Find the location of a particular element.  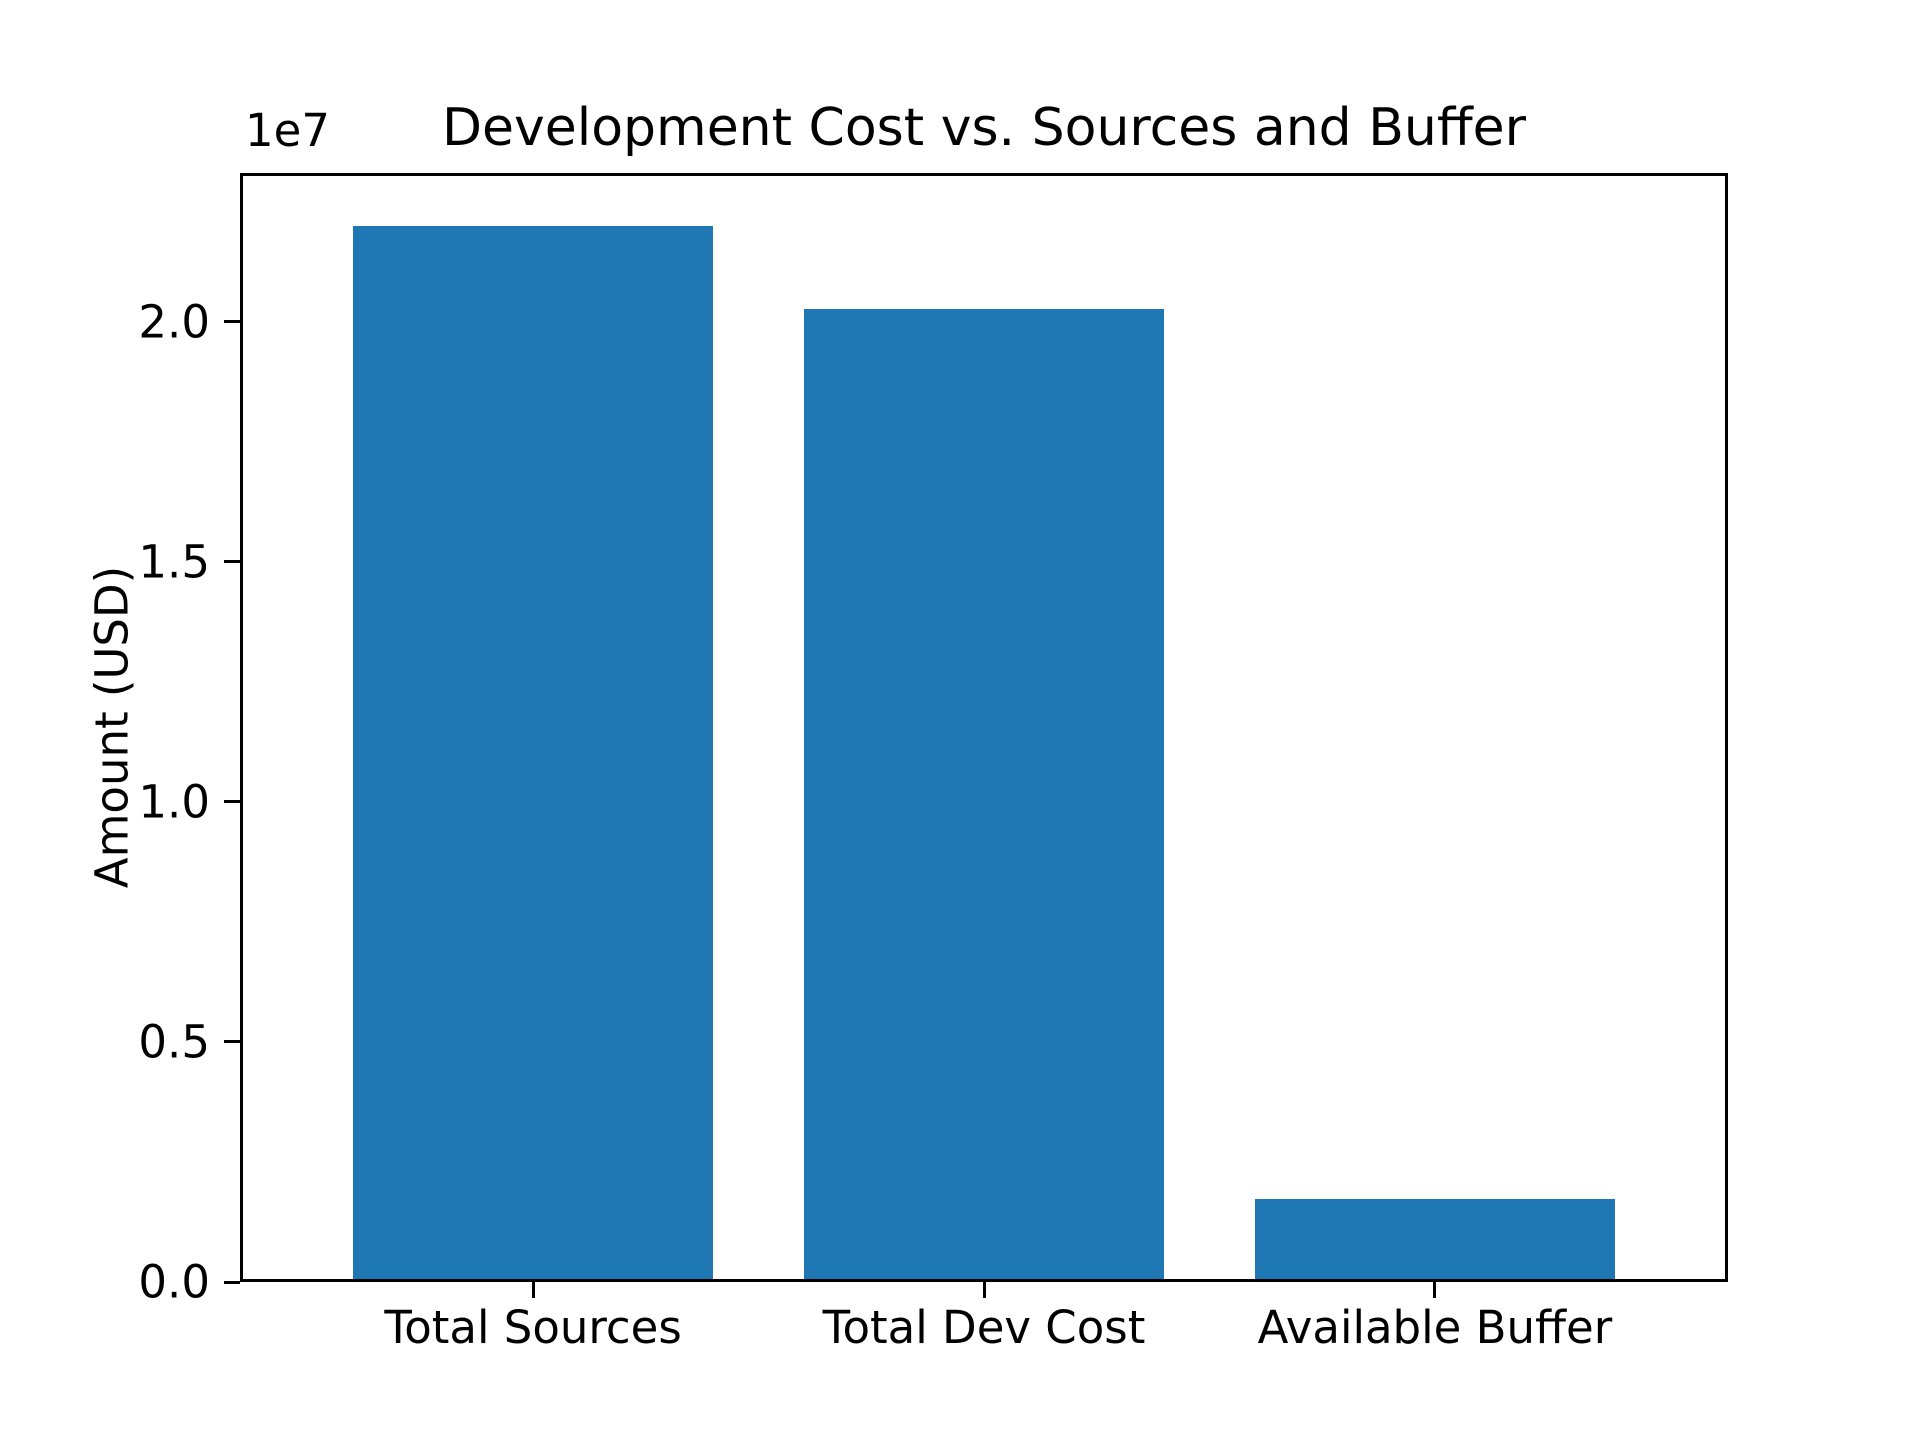

y-tick-label: 0.5 is located at coordinates (174, 1042).